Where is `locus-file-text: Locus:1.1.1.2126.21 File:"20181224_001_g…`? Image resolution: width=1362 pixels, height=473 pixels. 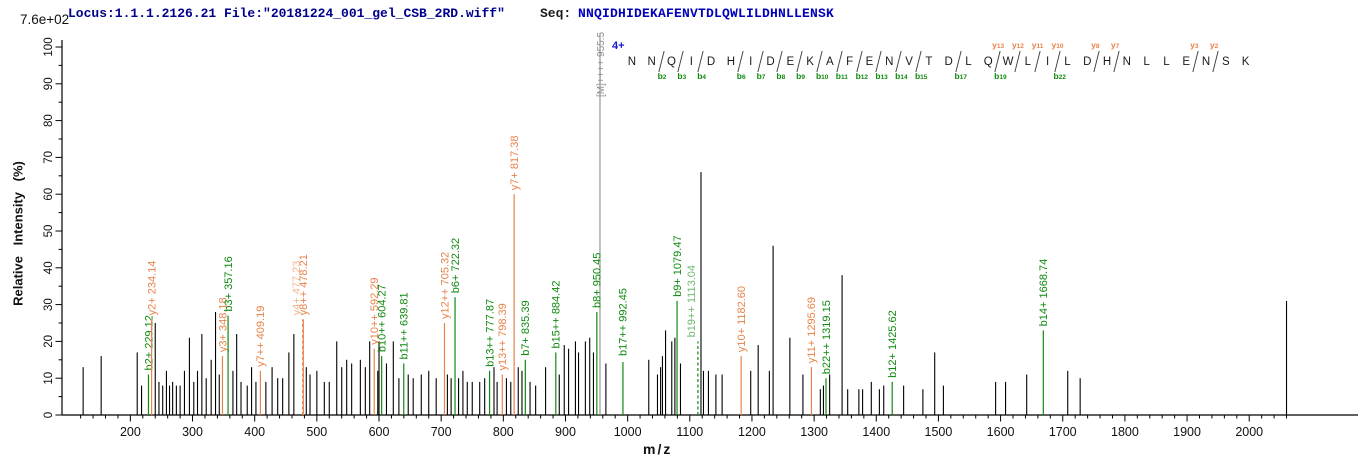
locus-file-text: Locus:1.1.1.2126.21 File:"20181224_001_g… is located at coordinates (286, 13).